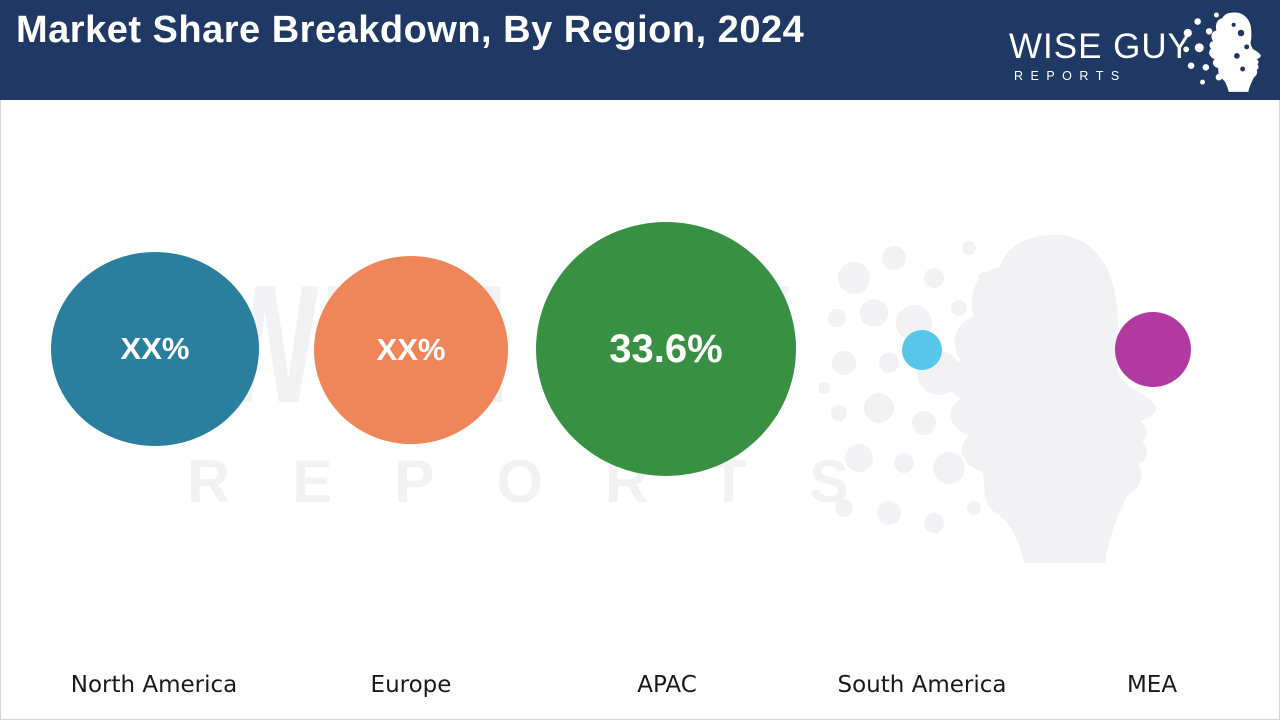 This screenshot has height=720, width=1280. I want to click on bubble-europe: XX%, so click(411, 350).